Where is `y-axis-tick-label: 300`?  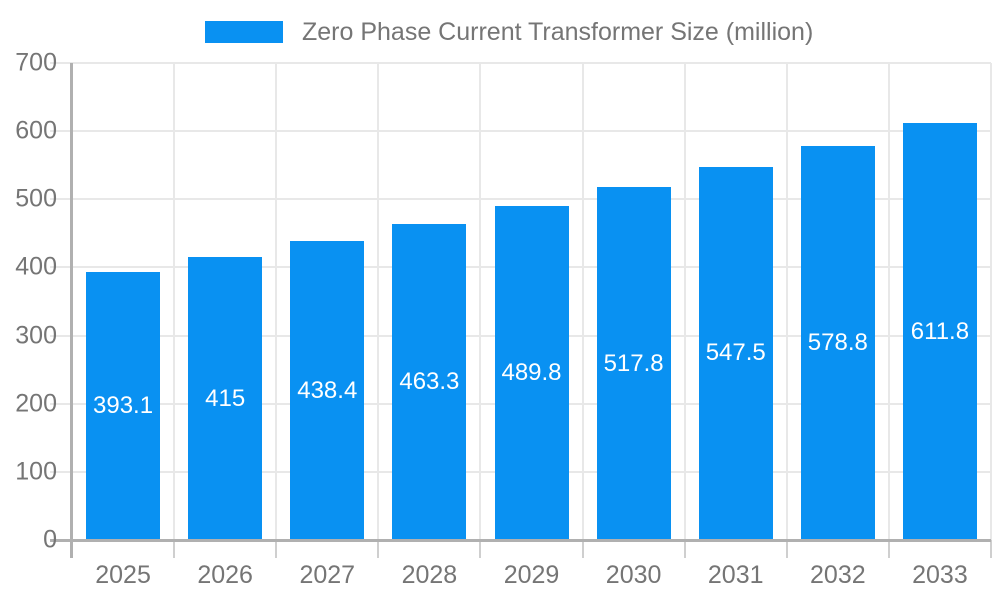 y-axis-tick-label: 300 is located at coordinates (36, 335).